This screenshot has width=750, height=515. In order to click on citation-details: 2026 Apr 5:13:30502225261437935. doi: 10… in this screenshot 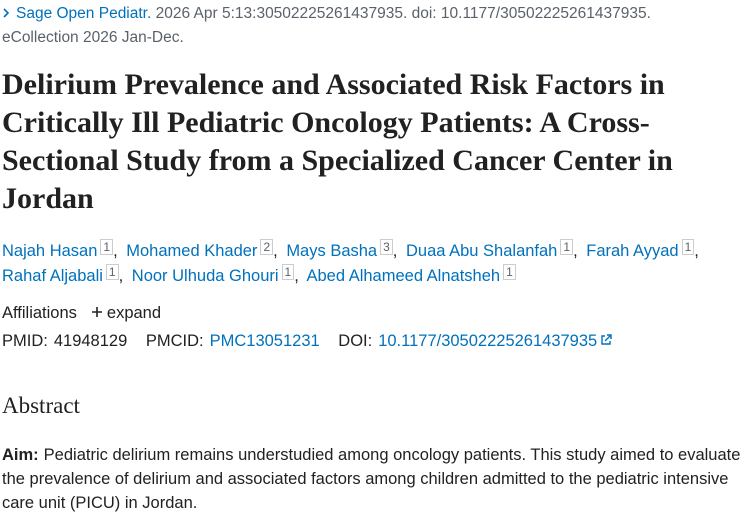, I will do `click(403, 13)`.